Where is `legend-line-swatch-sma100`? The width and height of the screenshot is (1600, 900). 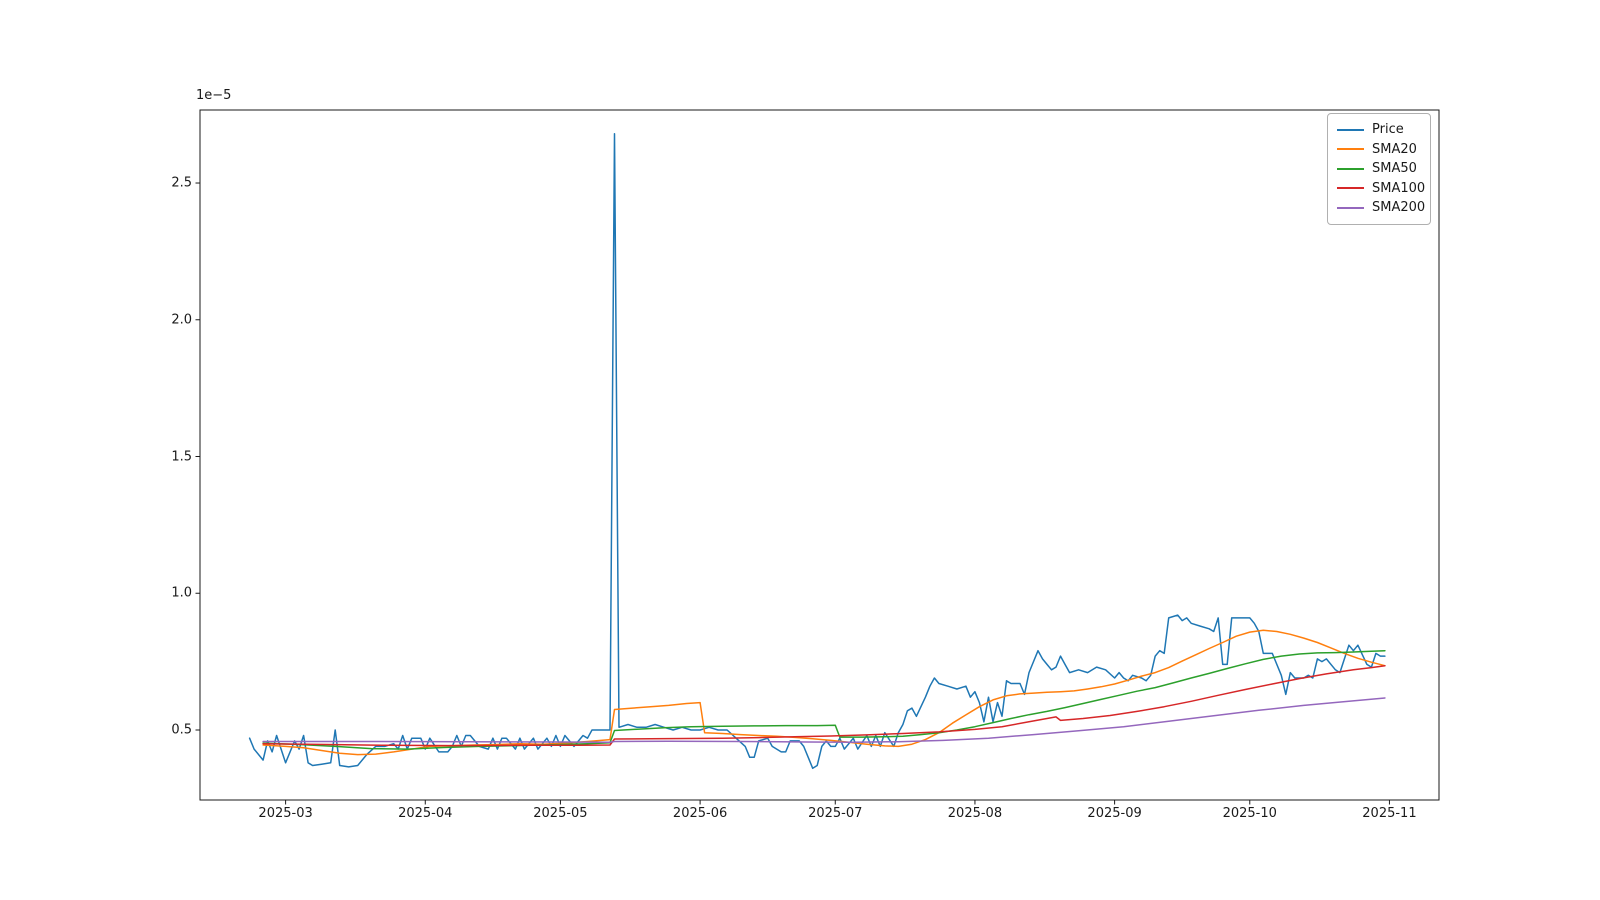
legend-line-swatch-sma100 is located at coordinates (1350, 188).